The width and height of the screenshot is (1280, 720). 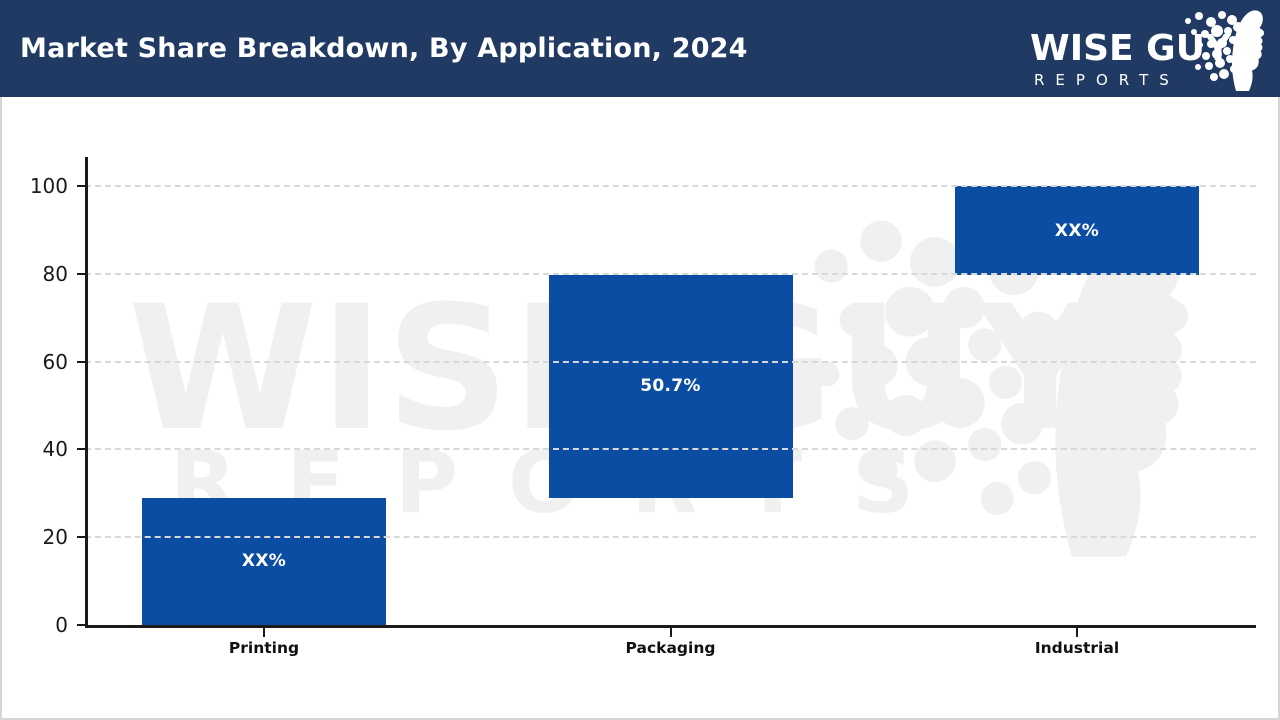 I want to click on gridline-y40, so click(x=670, y=449).